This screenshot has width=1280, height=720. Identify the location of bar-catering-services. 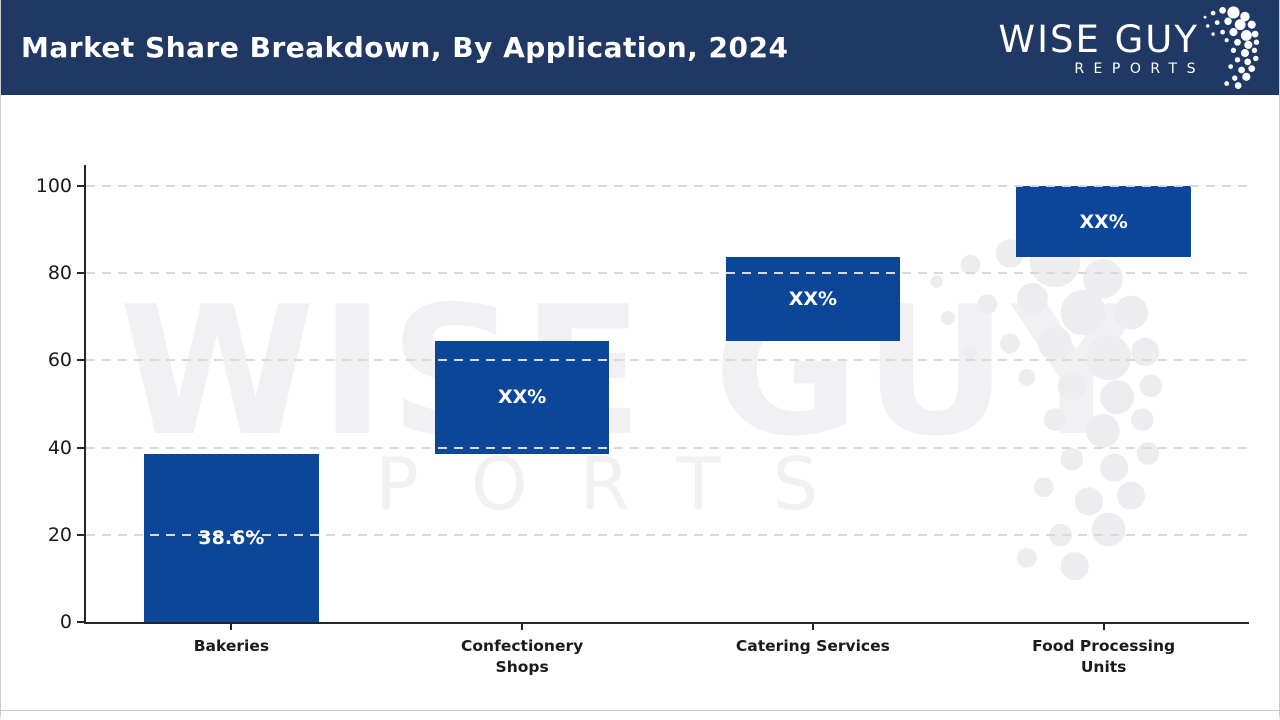
(813, 299).